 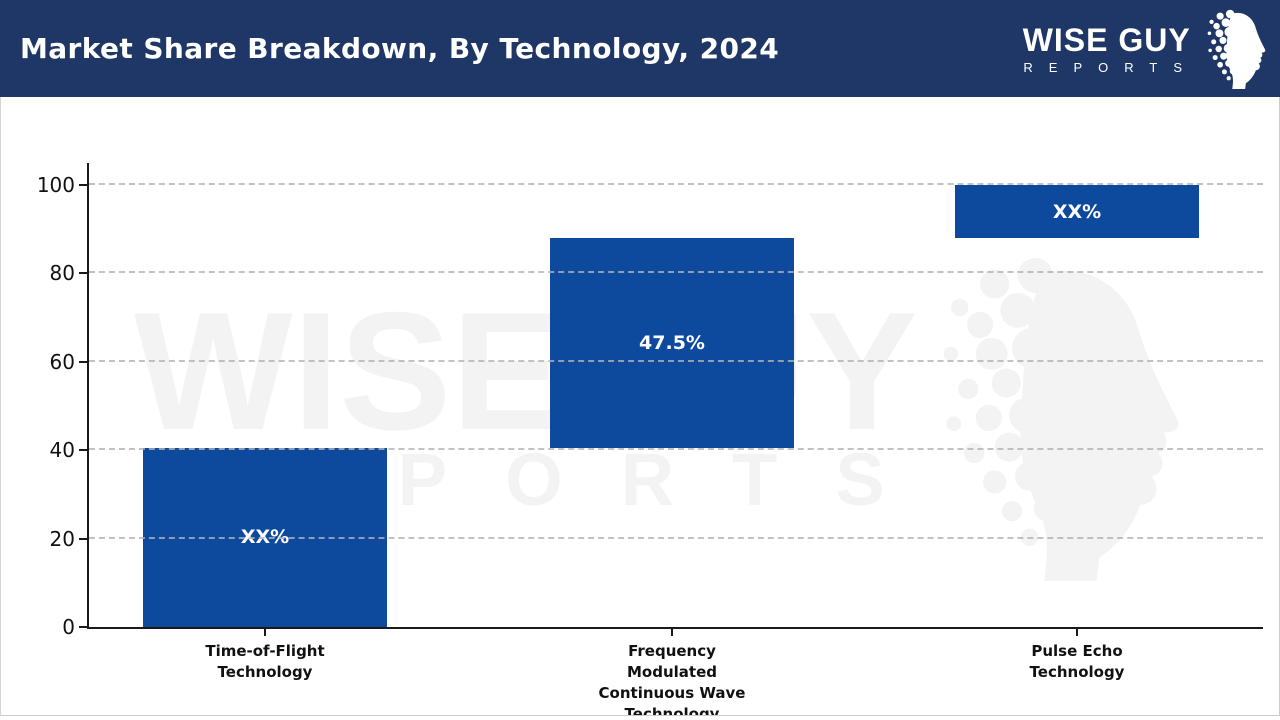 What do you see at coordinates (1106, 40) in the screenshot?
I see `logo-wordmark-main: WISE GUY` at bounding box center [1106, 40].